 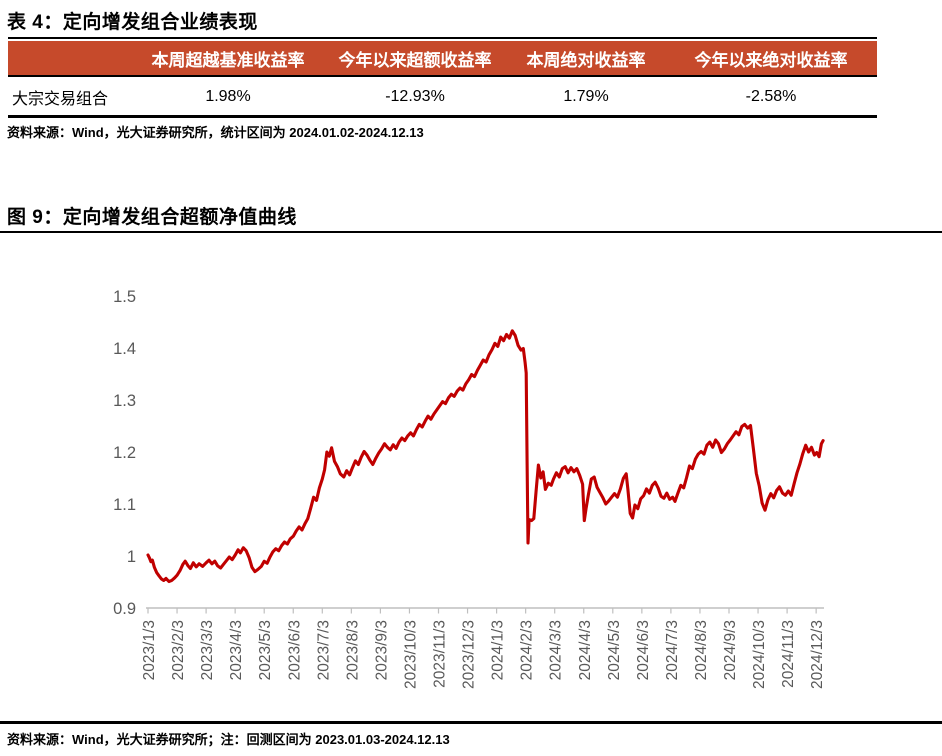 What do you see at coordinates (124, 297) in the screenshot?
I see `y-tick-label: 1.5` at bounding box center [124, 297].